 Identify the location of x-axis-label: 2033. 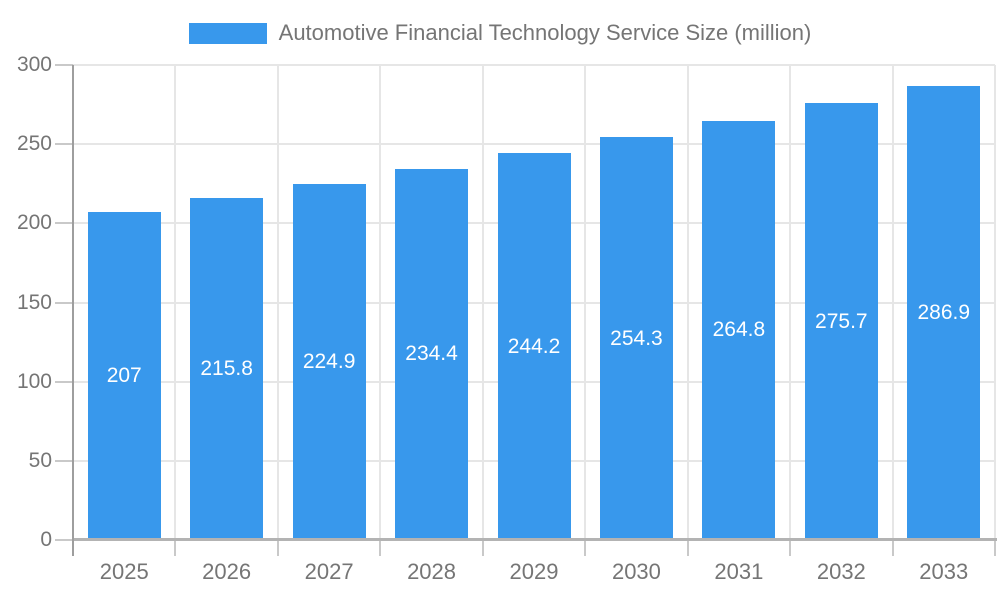
(944, 571).